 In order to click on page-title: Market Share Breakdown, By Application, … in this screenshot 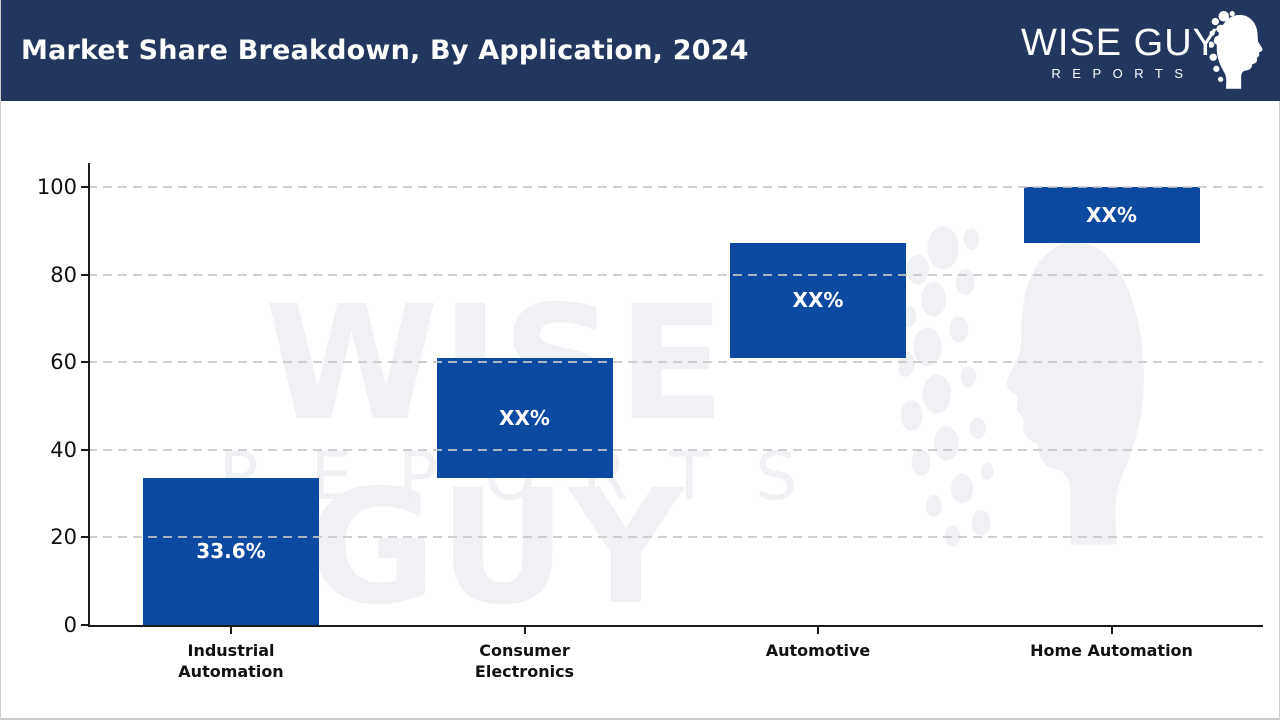, I will do `click(385, 50)`.